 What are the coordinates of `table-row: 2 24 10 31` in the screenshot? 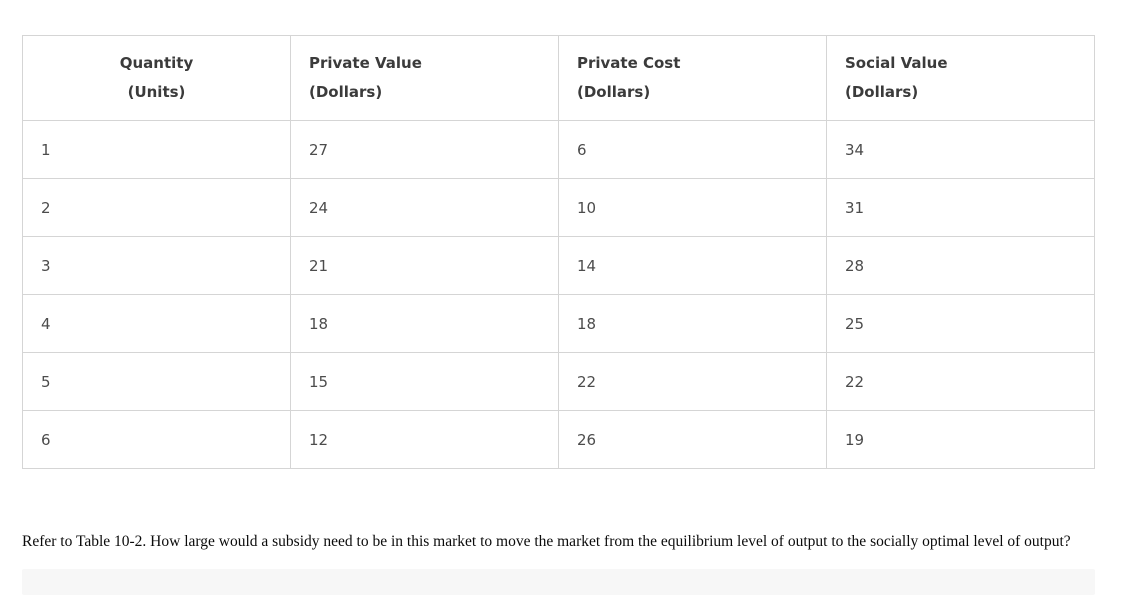 It's located at (558, 207).